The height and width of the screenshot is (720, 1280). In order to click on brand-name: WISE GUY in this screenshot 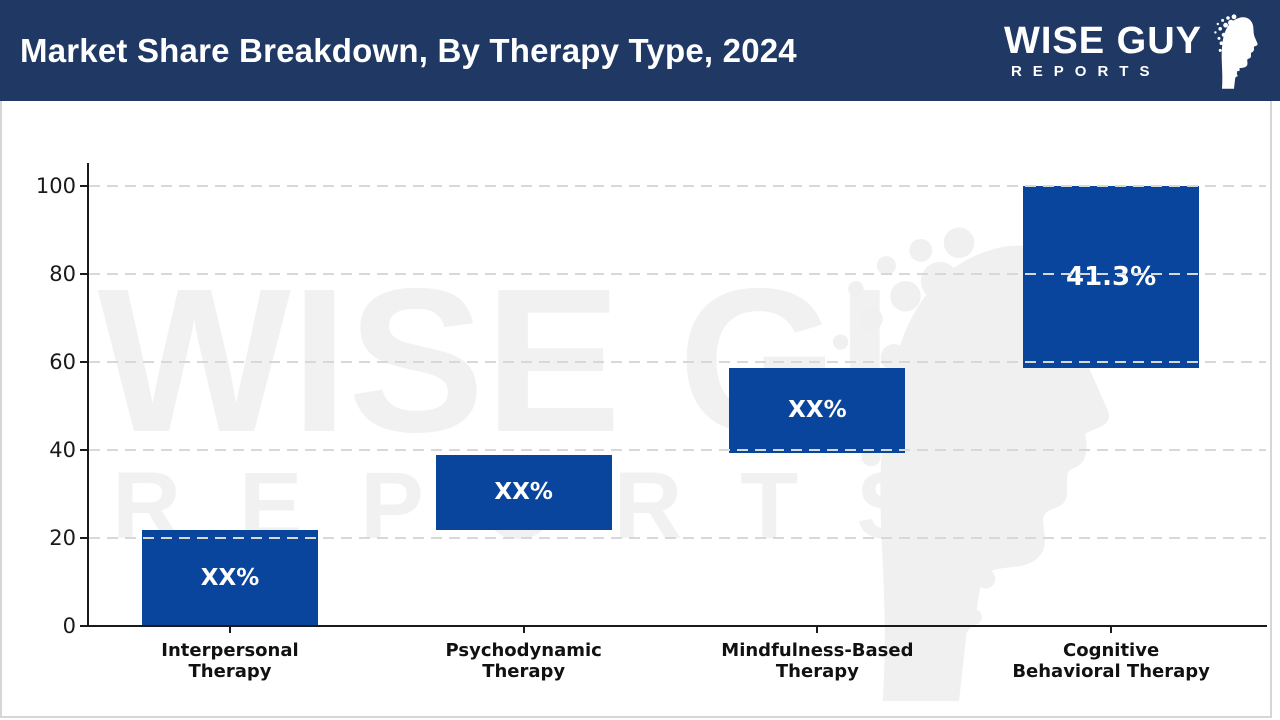, I will do `click(1102, 40)`.